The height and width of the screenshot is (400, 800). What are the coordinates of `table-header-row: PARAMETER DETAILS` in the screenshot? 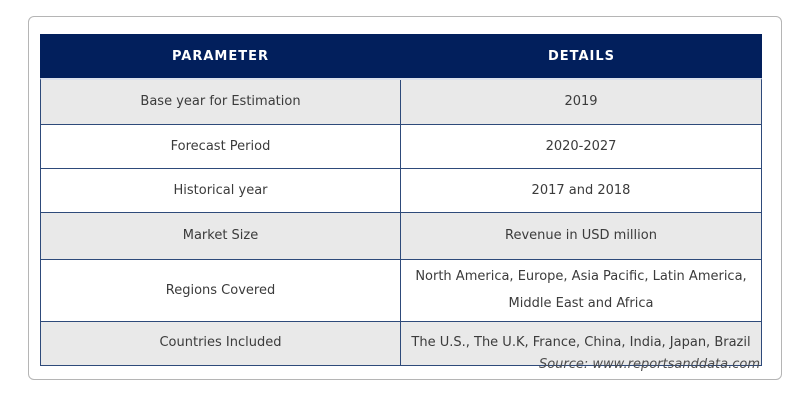 It's located at (401, 56).